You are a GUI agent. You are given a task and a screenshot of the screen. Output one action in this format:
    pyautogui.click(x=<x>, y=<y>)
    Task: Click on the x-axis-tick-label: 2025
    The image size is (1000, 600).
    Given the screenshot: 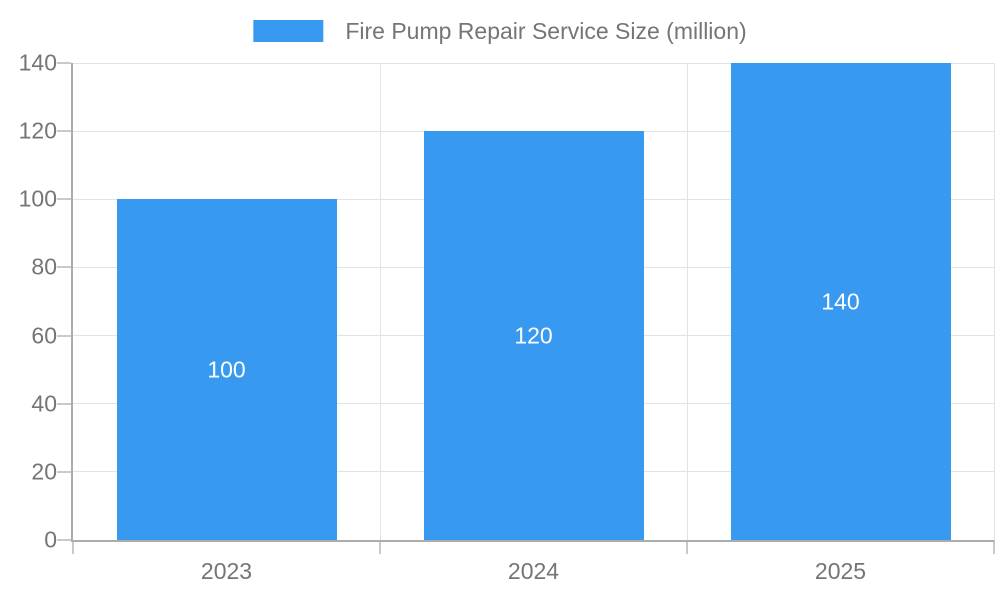 What is the action you would take?
    pyautogui.click(x=840, y=571)
    